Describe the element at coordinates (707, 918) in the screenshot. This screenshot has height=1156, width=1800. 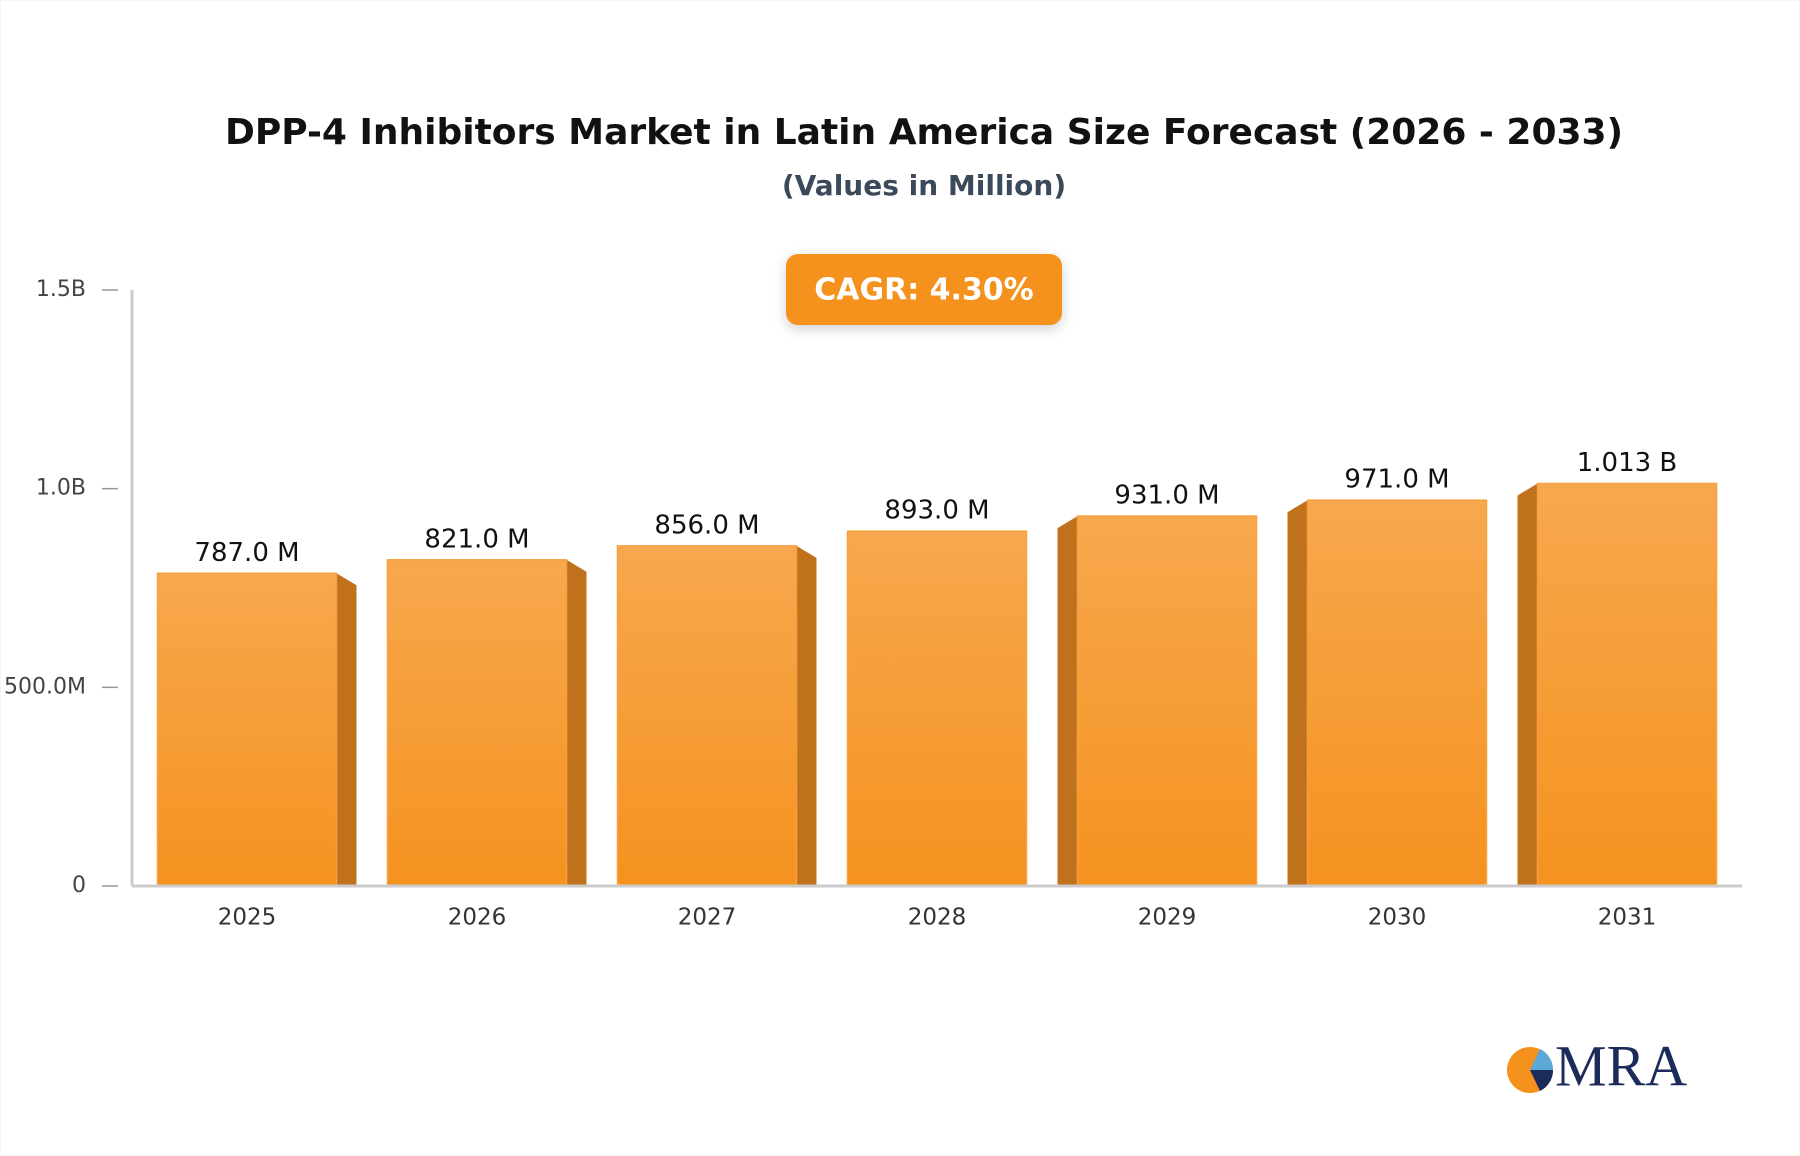
I see `x-tick-label: 2027` at that location.